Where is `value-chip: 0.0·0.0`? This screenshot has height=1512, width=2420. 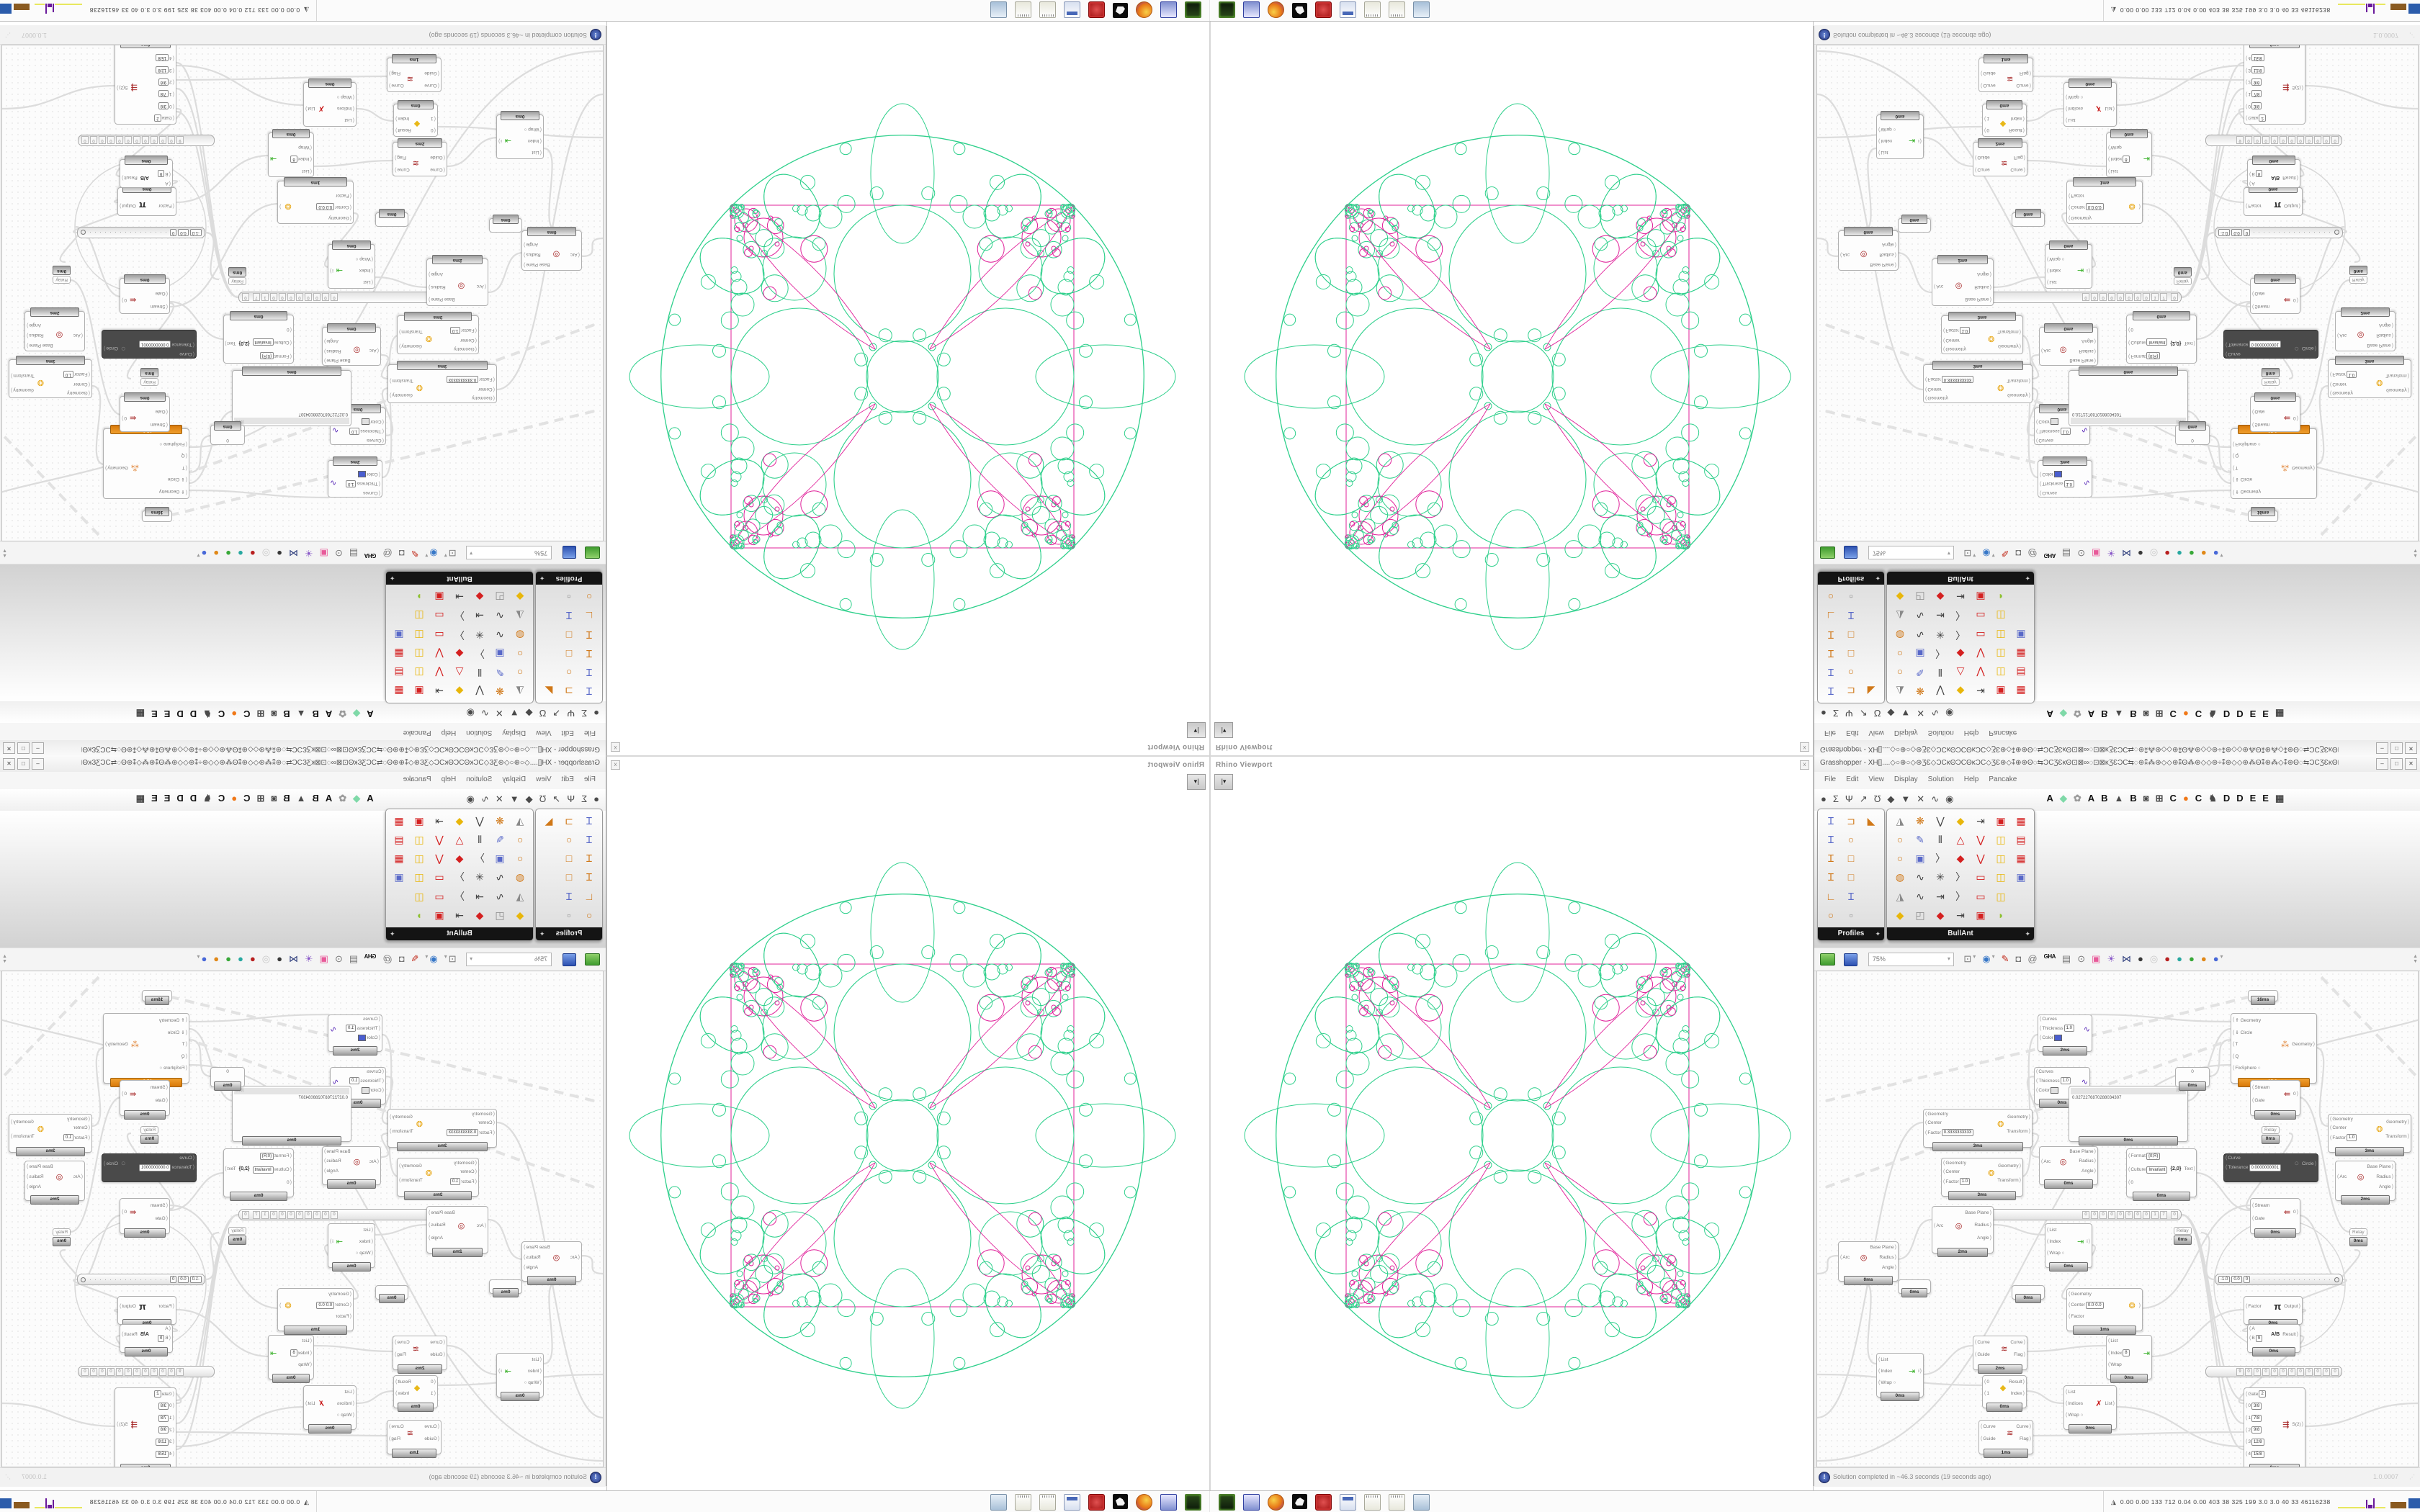 value-chip: 0.0·0.0 is located at coordinates (325, 207).